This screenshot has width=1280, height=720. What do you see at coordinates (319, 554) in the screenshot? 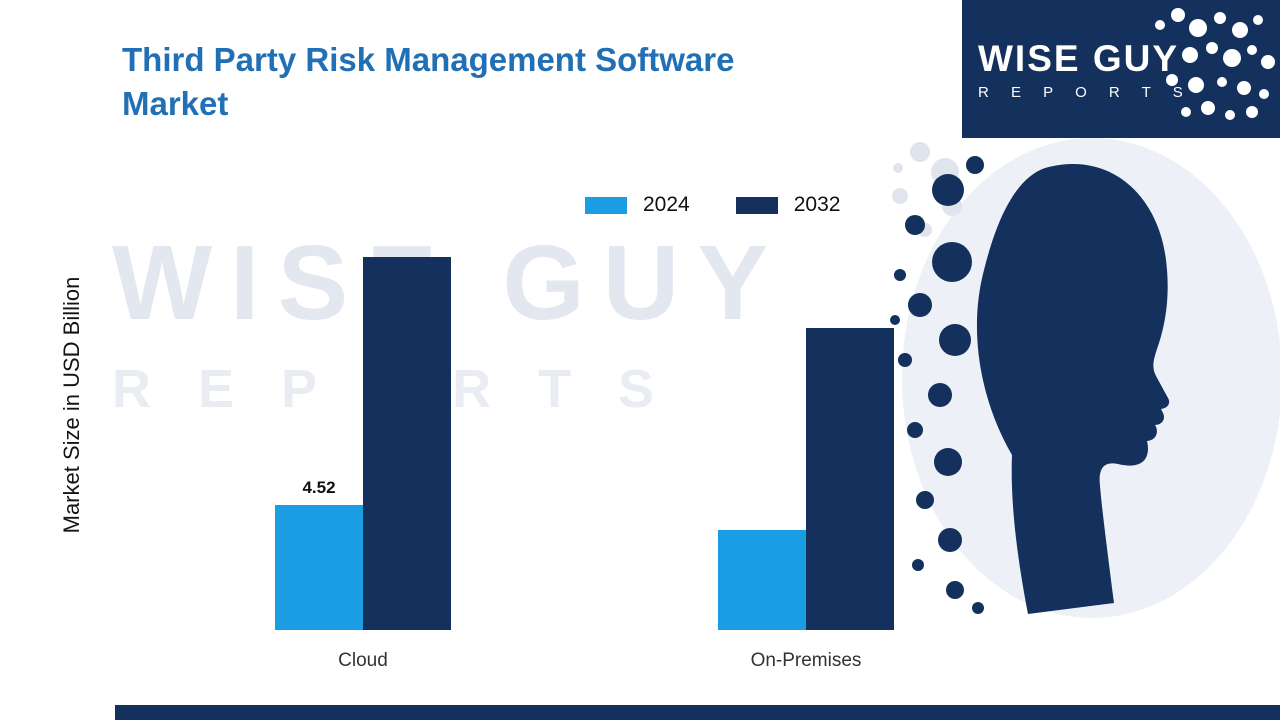
I see `bar-cloud-2024: 4.52` at bounding box center [319, 554].